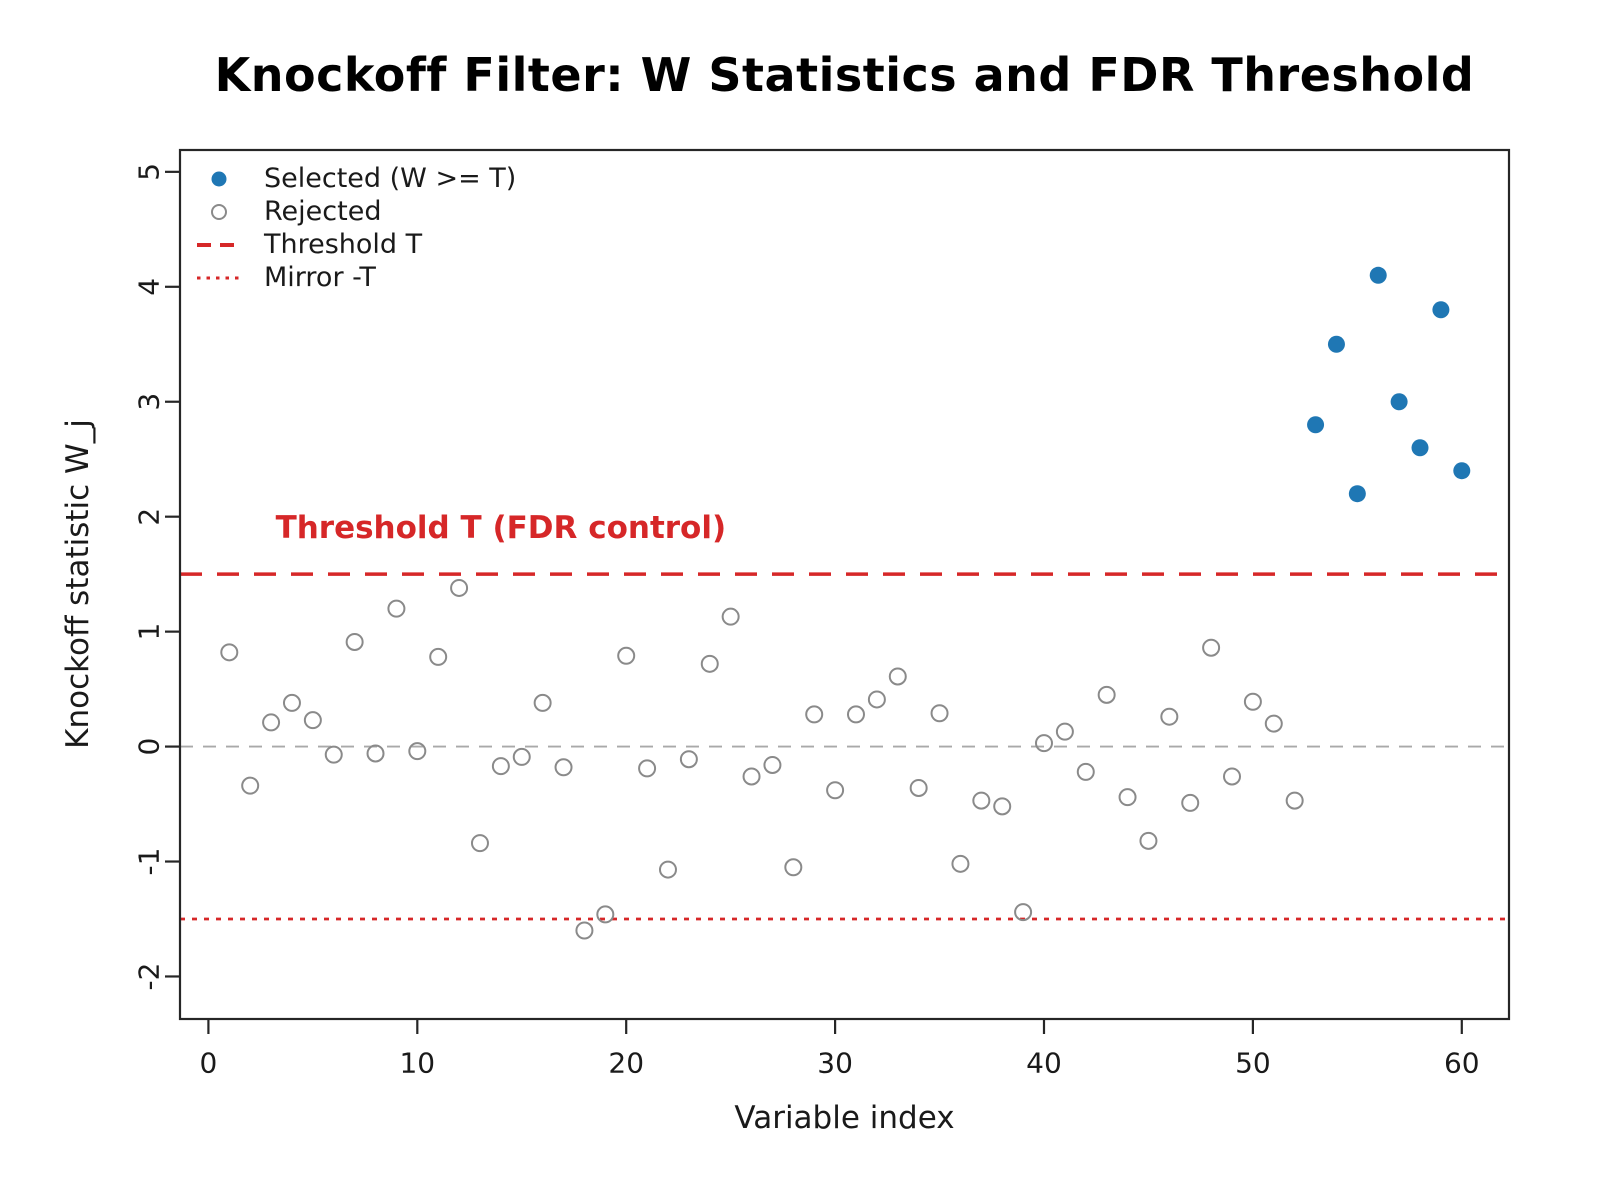 This screenshot has width=1600, height=1200. I want to click on x-tick-label: 30, so click(835, 1063).